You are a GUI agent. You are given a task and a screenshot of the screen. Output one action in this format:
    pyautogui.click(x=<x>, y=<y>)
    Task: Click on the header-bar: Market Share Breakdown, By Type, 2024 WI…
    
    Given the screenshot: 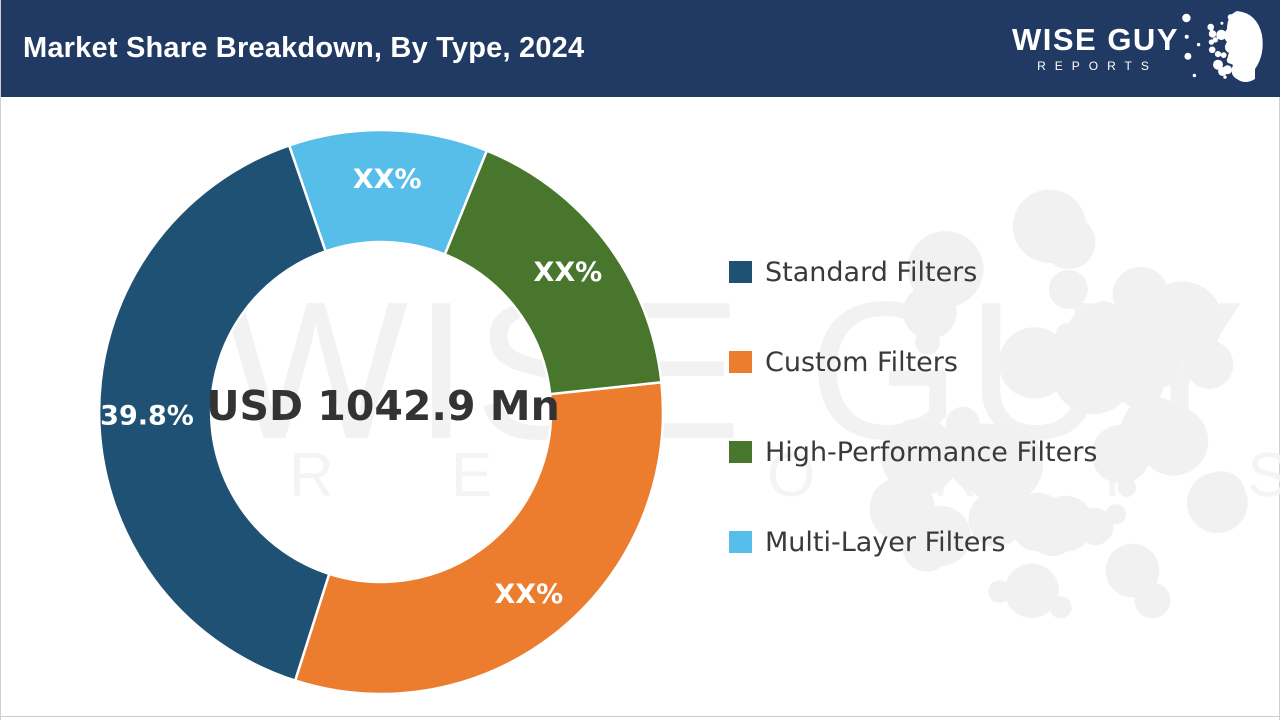 What is the action you would take?
    pyautogui.click(x=640, y=48)
    